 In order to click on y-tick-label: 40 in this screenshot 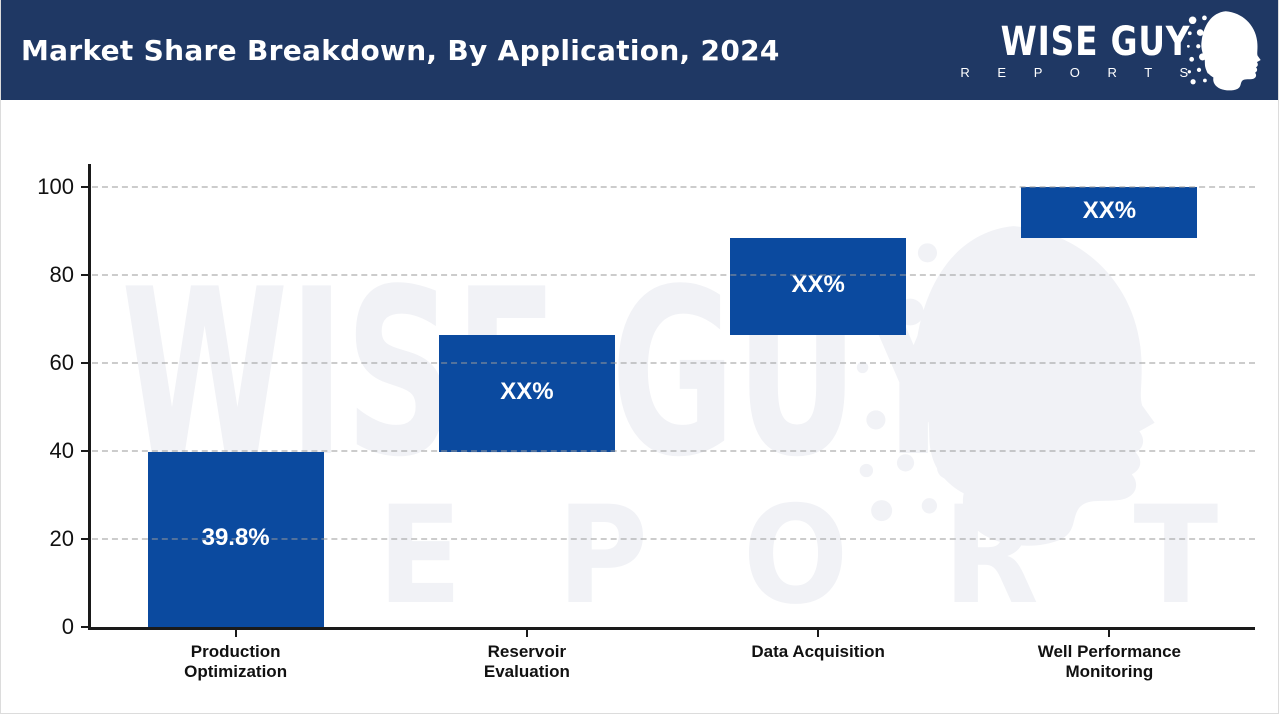, I will do `click(61, 450)`.